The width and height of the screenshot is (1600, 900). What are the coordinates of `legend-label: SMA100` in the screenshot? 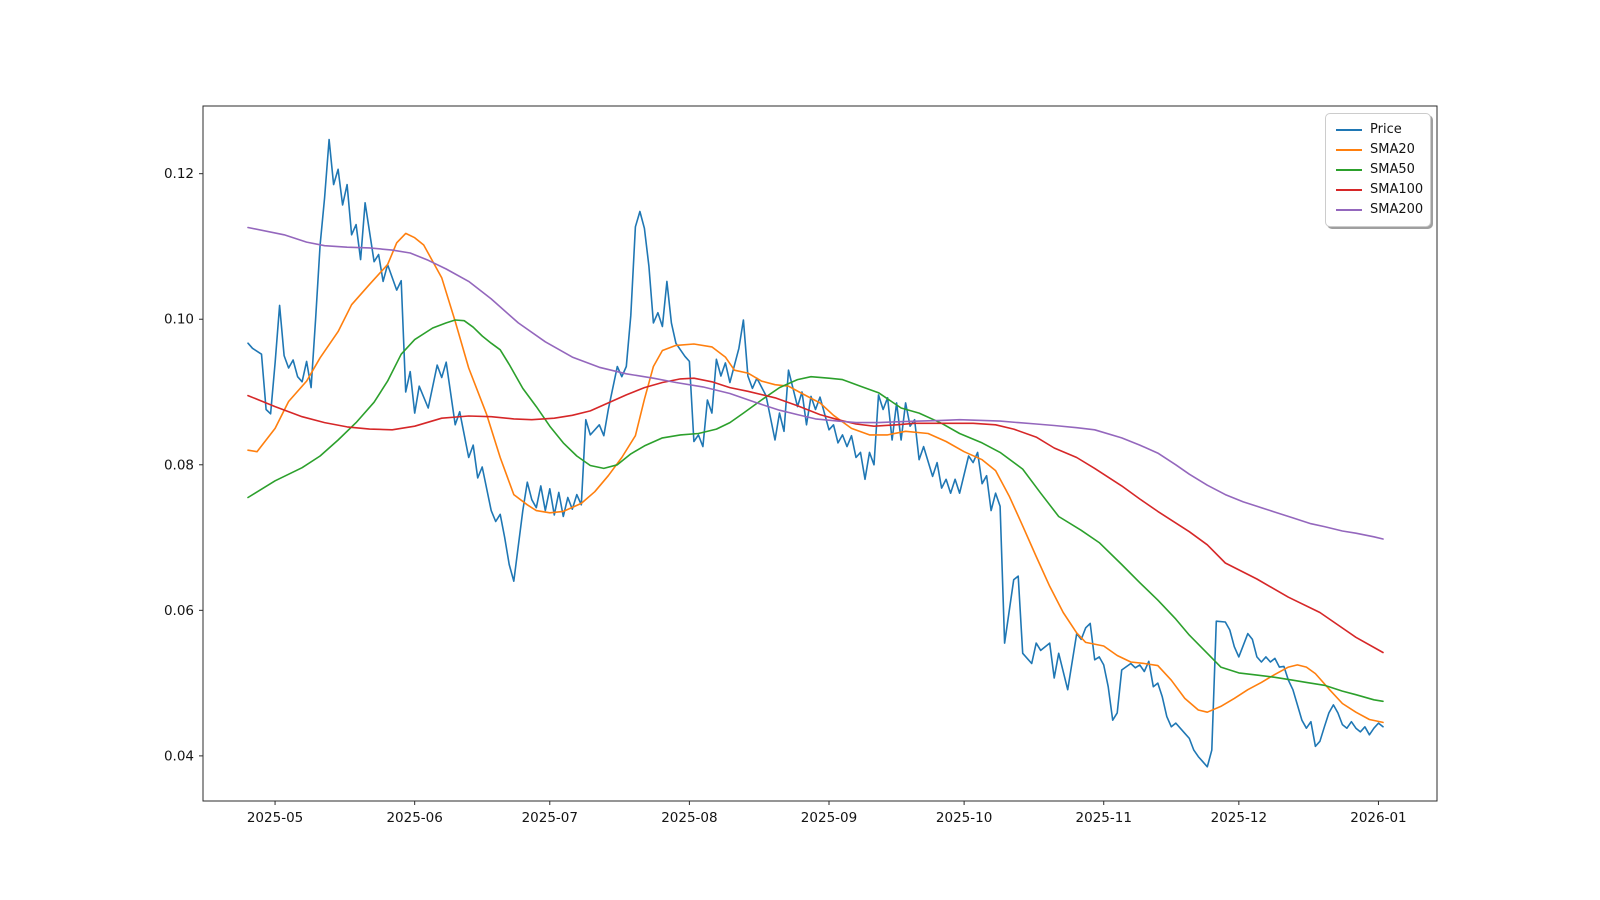 It's located at (1397, 189).